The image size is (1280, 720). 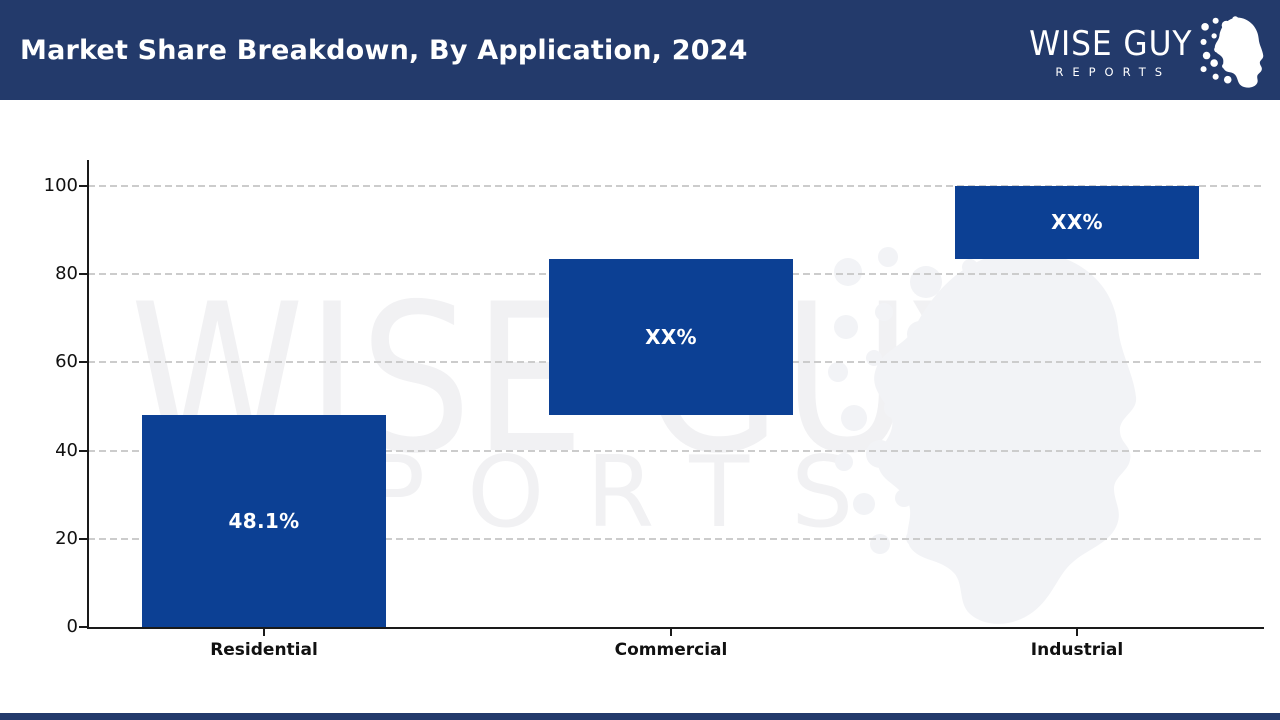 I want to click on logo-text: WISE GUY REPORTS, so click(x=1111, y=51).